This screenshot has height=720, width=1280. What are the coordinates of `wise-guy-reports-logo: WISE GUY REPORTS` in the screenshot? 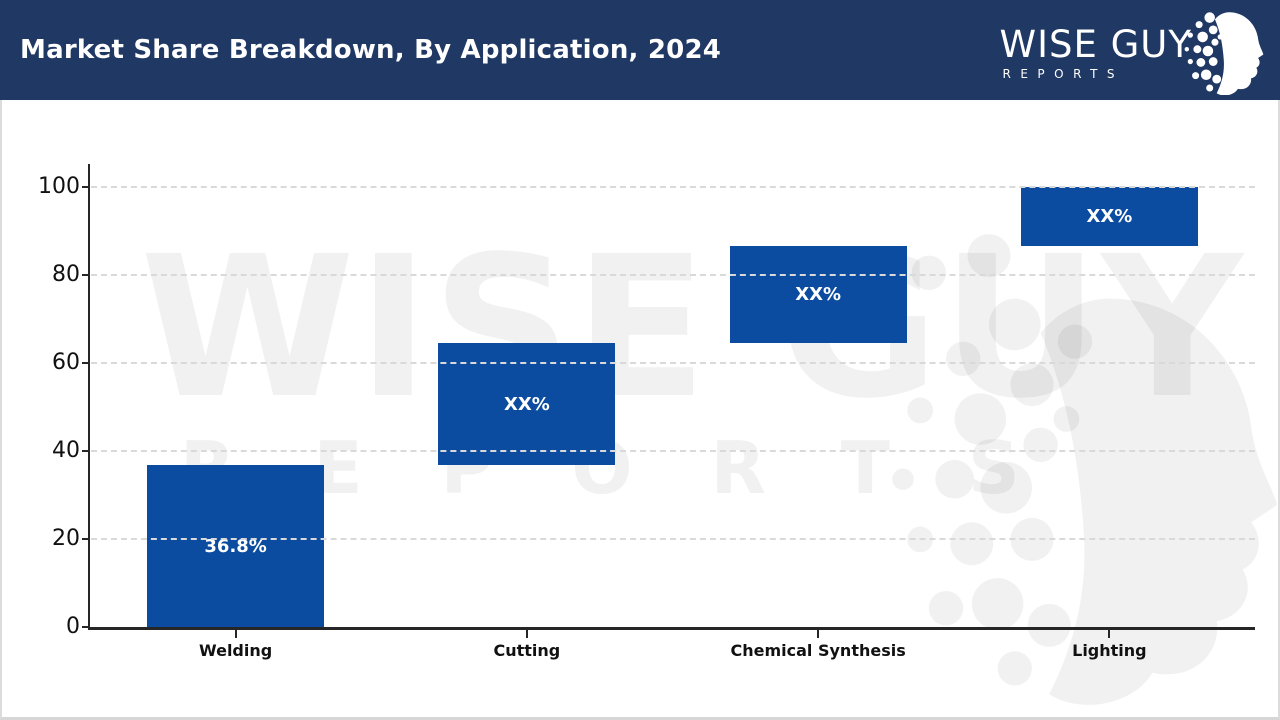 It's located at (1133, 53).